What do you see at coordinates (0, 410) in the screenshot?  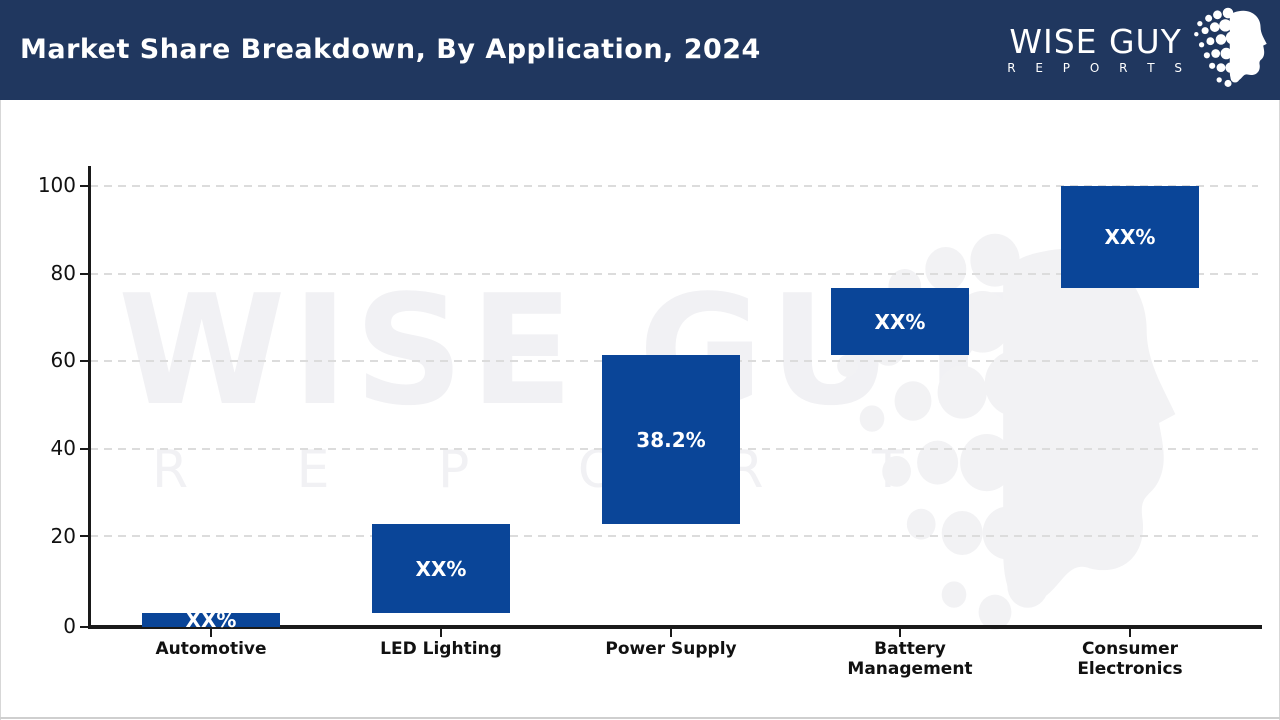 I see `frame-border-left` at bounding box center [0, 410].